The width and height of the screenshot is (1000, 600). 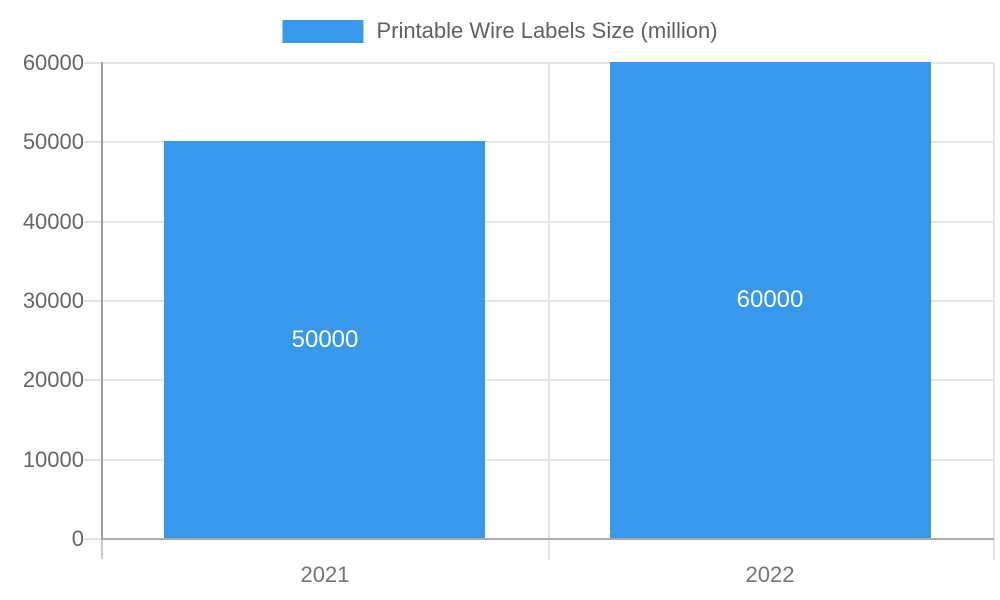 I want to click on y-axis-line, so click(x=102, y=300).